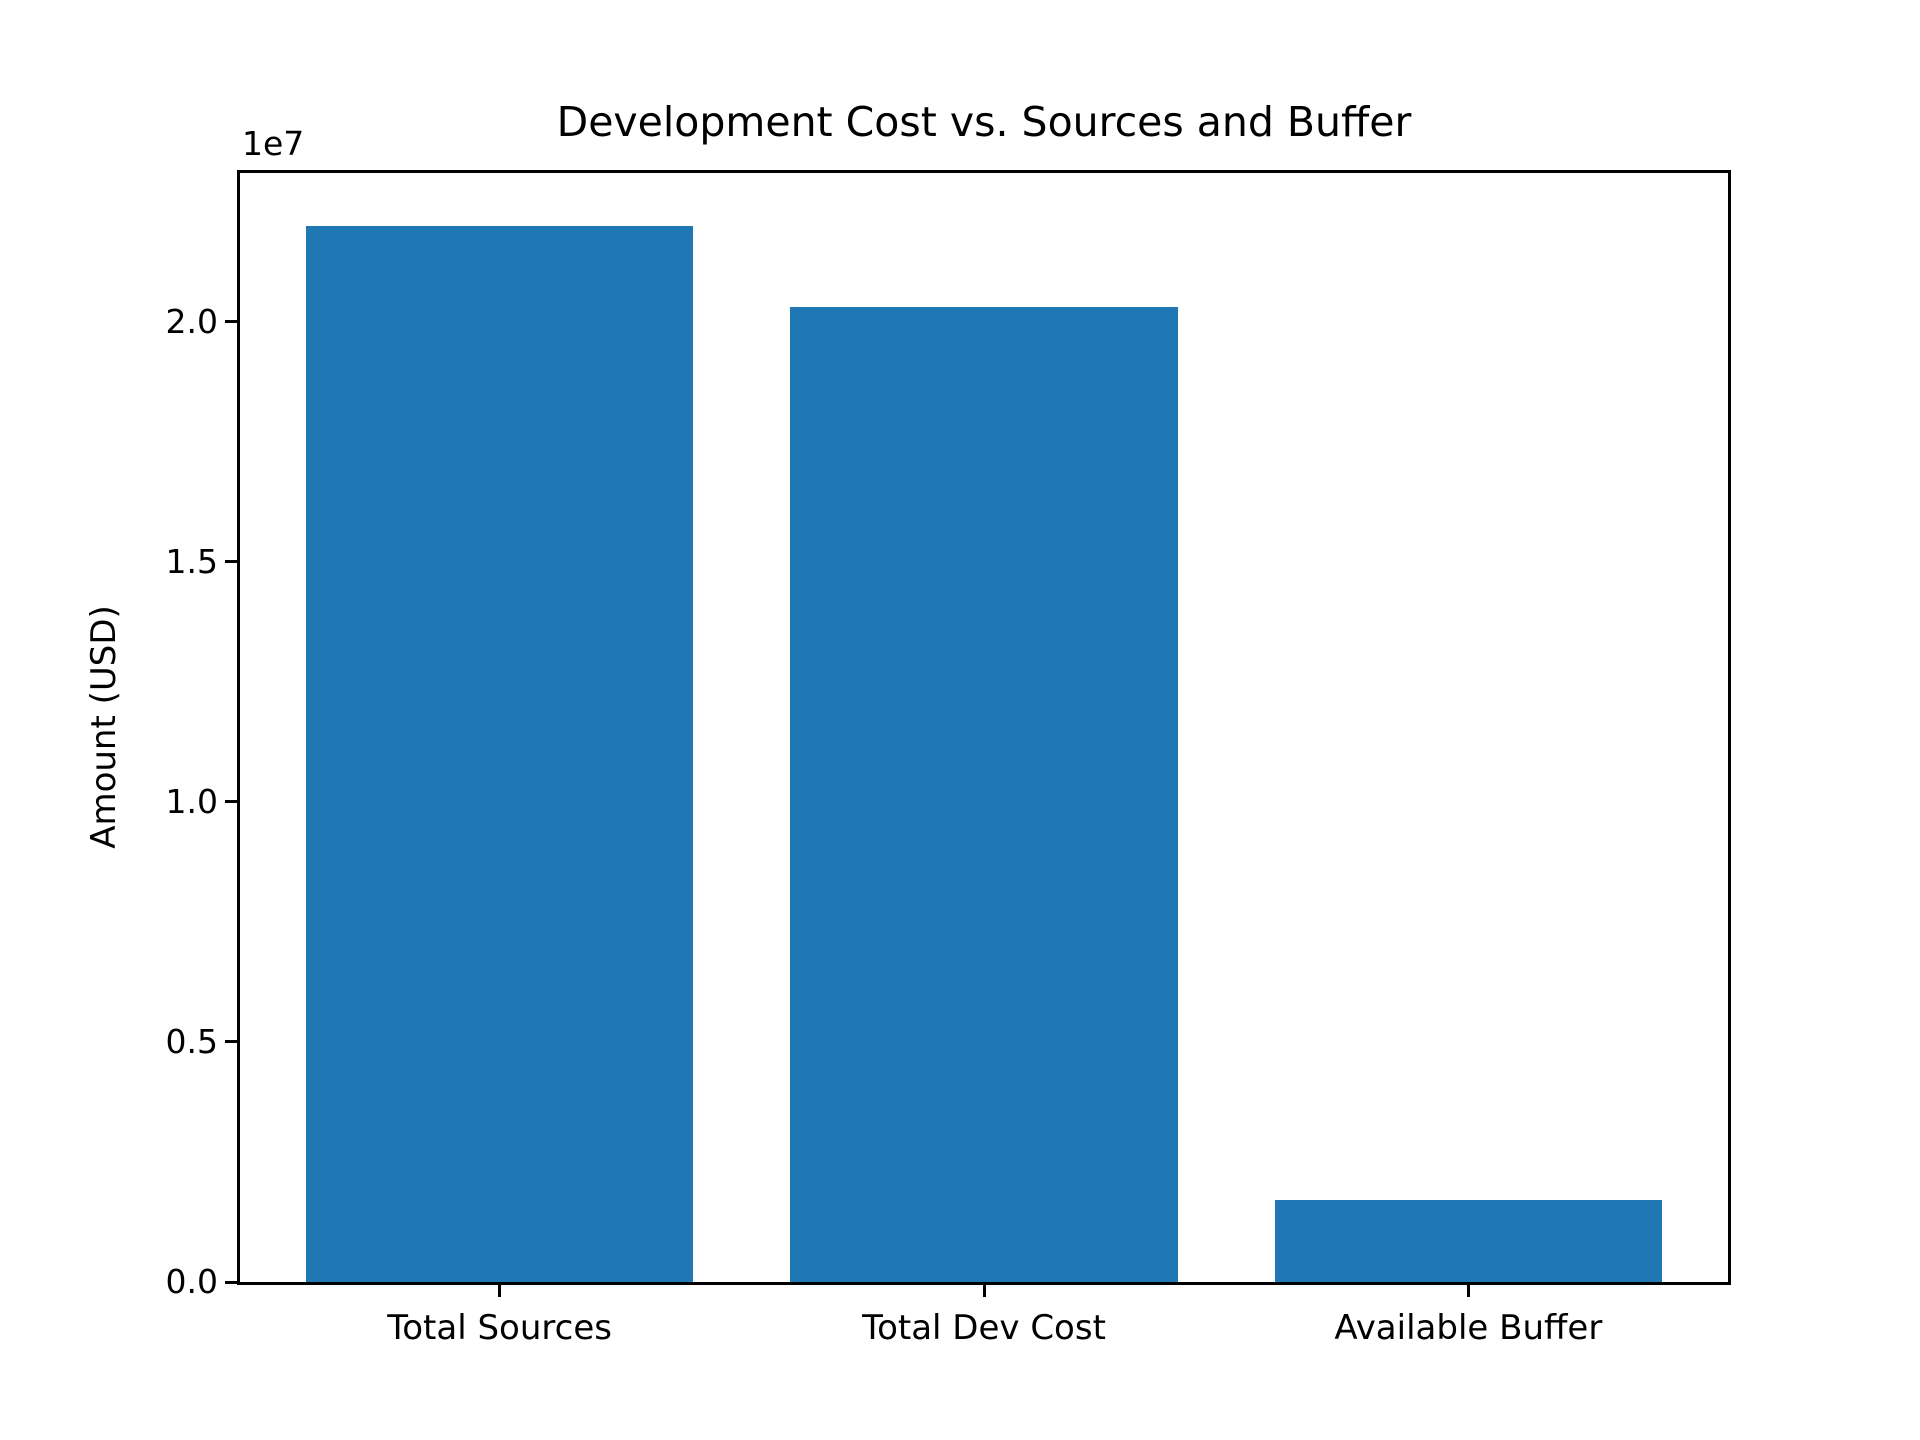 Image resolution: width=1920 pixels, height=1440 pixels. Describe the element at coordinates (1468, 1328) in the screenshot. I see `x-tick-label: Available Buffer` at that location.